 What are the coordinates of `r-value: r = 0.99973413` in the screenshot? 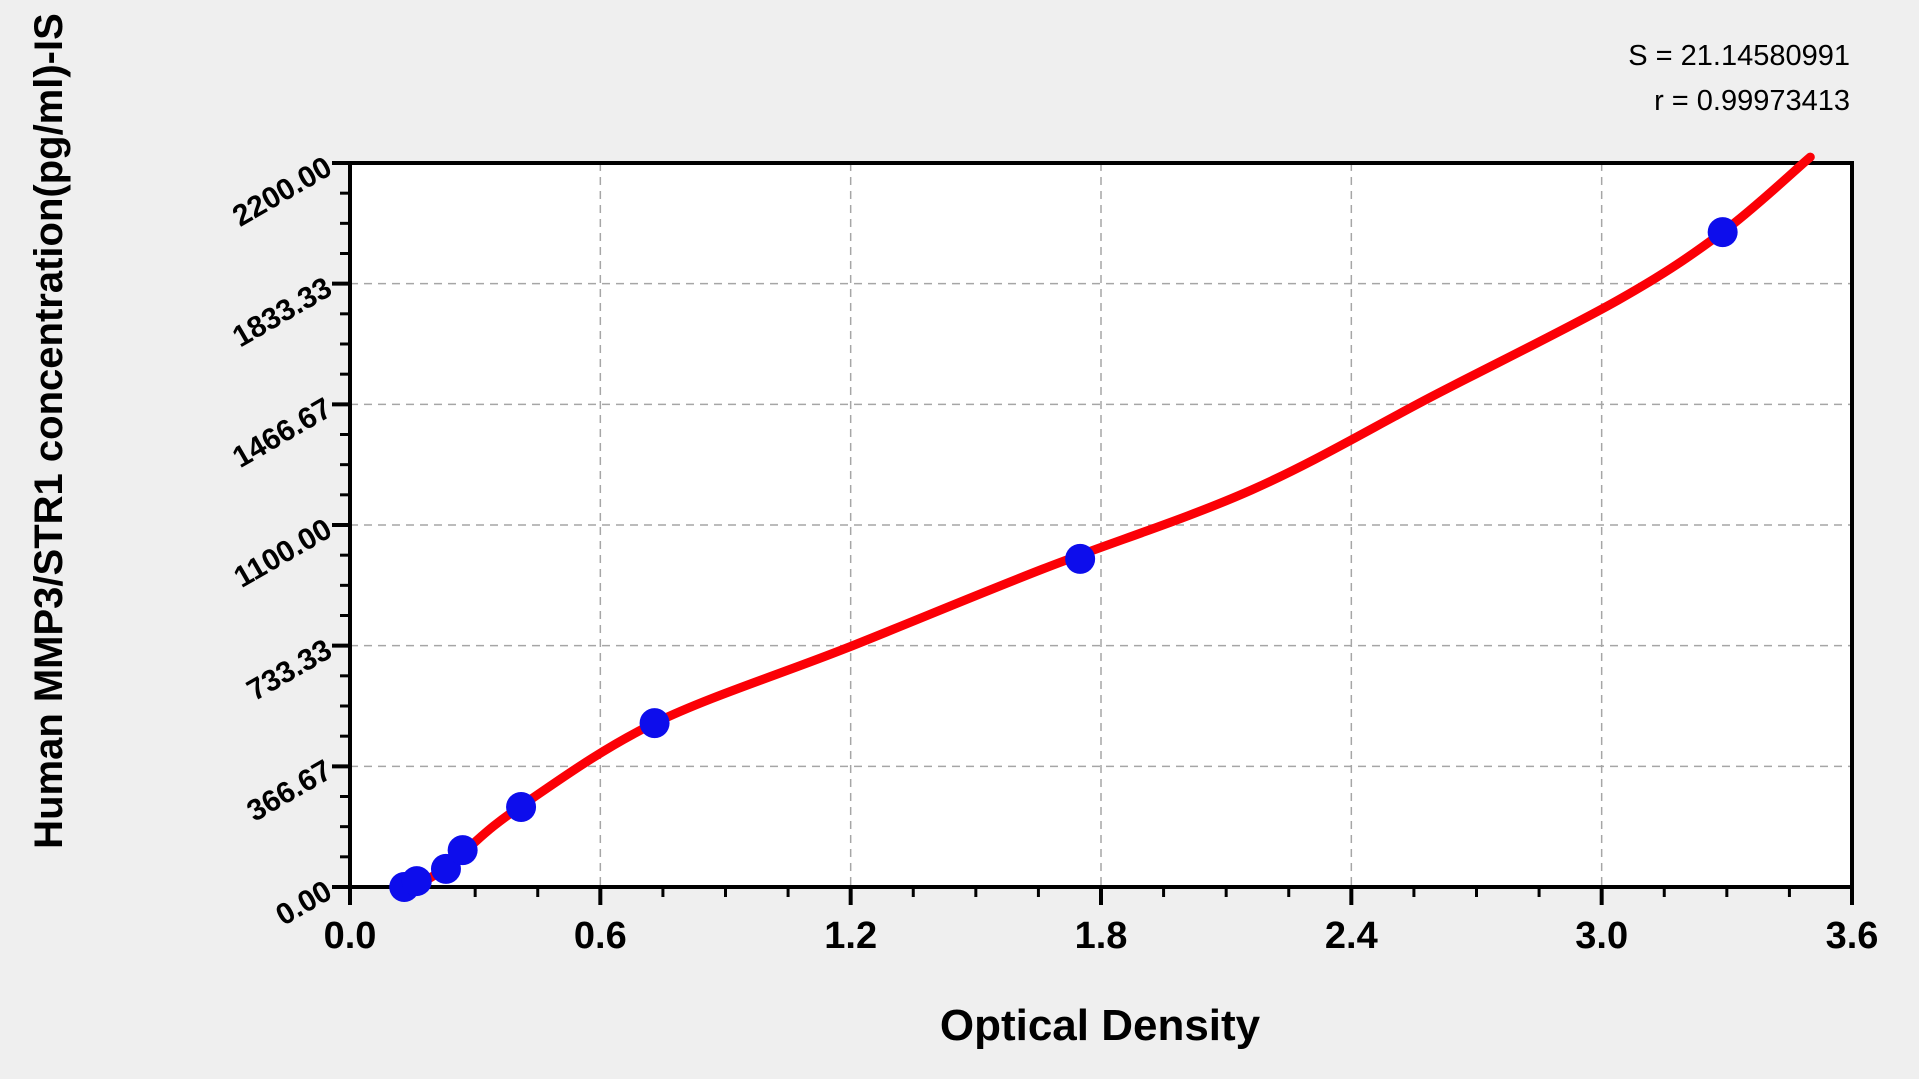 It's located at (1752, 101).